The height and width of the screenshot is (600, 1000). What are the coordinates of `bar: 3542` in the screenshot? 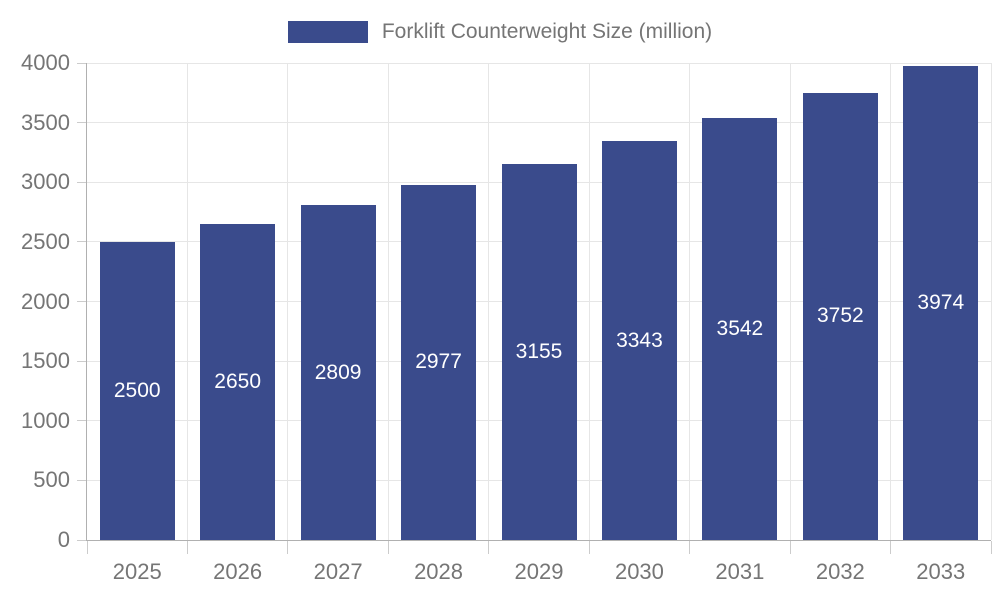 It's located at (740, 328).